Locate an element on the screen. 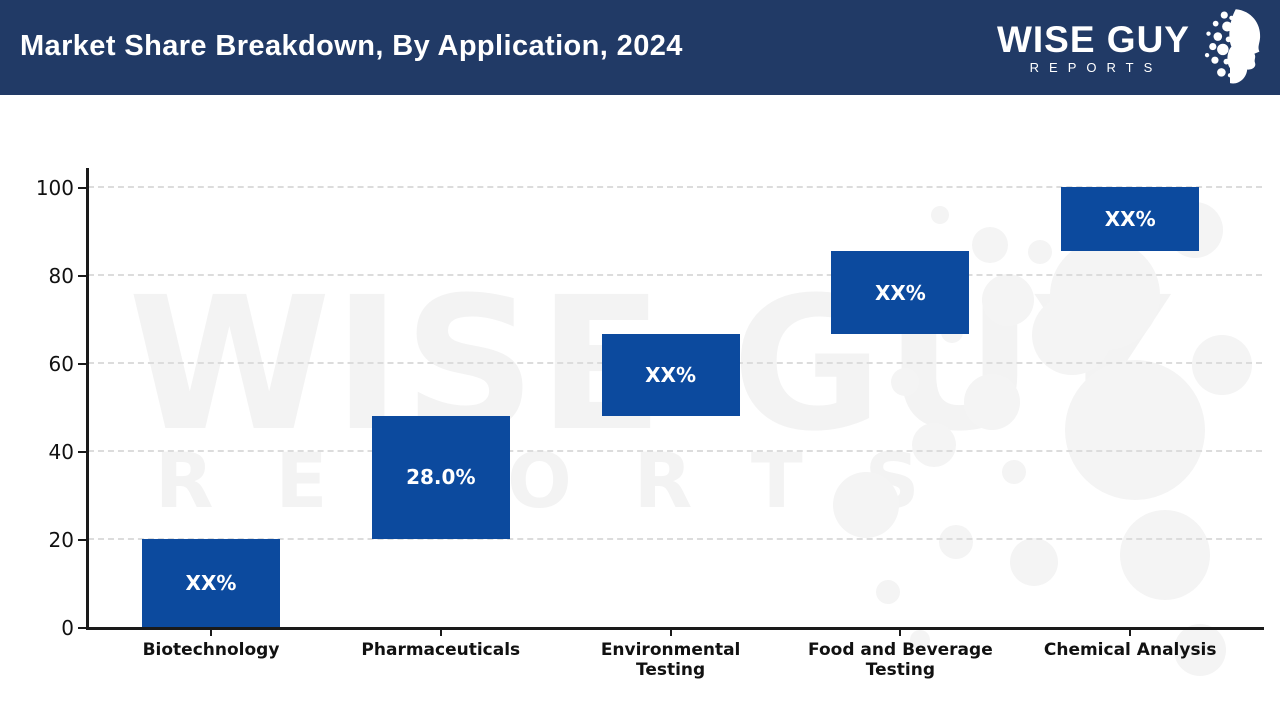 This screenshot has width=1280, height=720. category-label: Biotechnology is located at coordinates (211, 650).